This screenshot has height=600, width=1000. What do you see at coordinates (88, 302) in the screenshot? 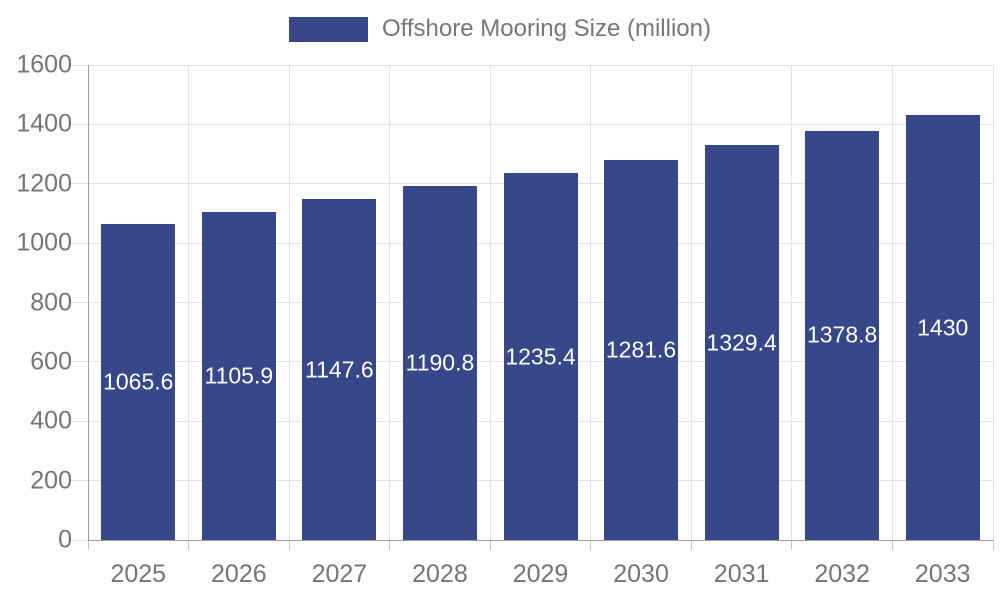
I see `y-axis-line` at bounding box center [88, 302].